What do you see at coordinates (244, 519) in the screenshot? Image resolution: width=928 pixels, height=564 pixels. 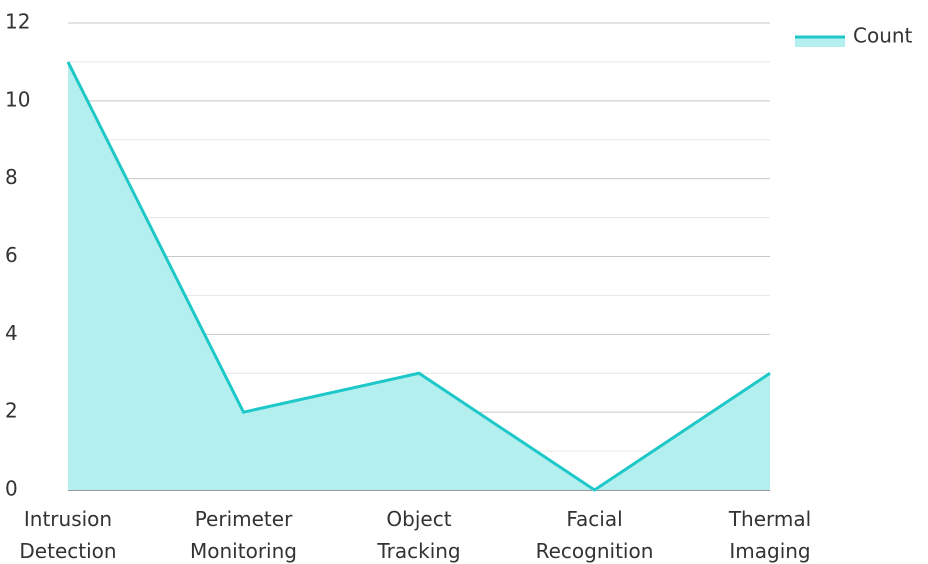 I see `x-tick-line: Perimeter` at bounding box center [244, 519].